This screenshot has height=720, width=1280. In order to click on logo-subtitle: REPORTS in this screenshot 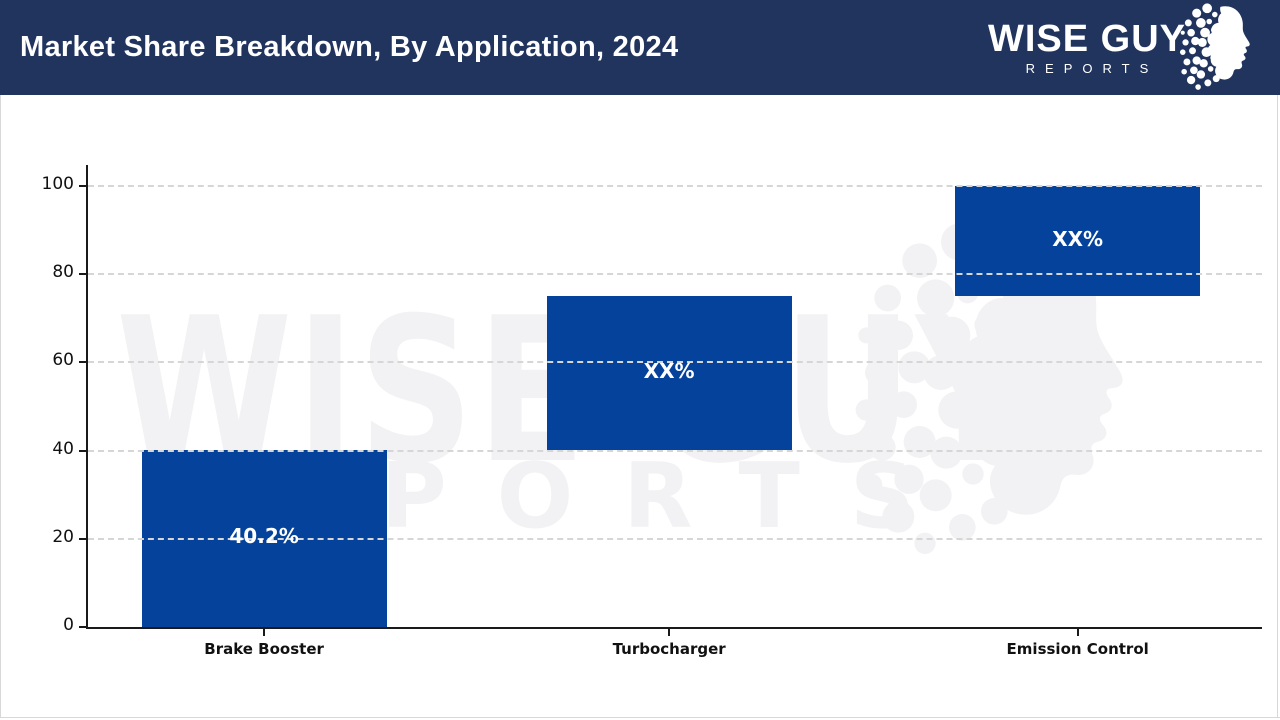, I will do `click(1092, 68)`.